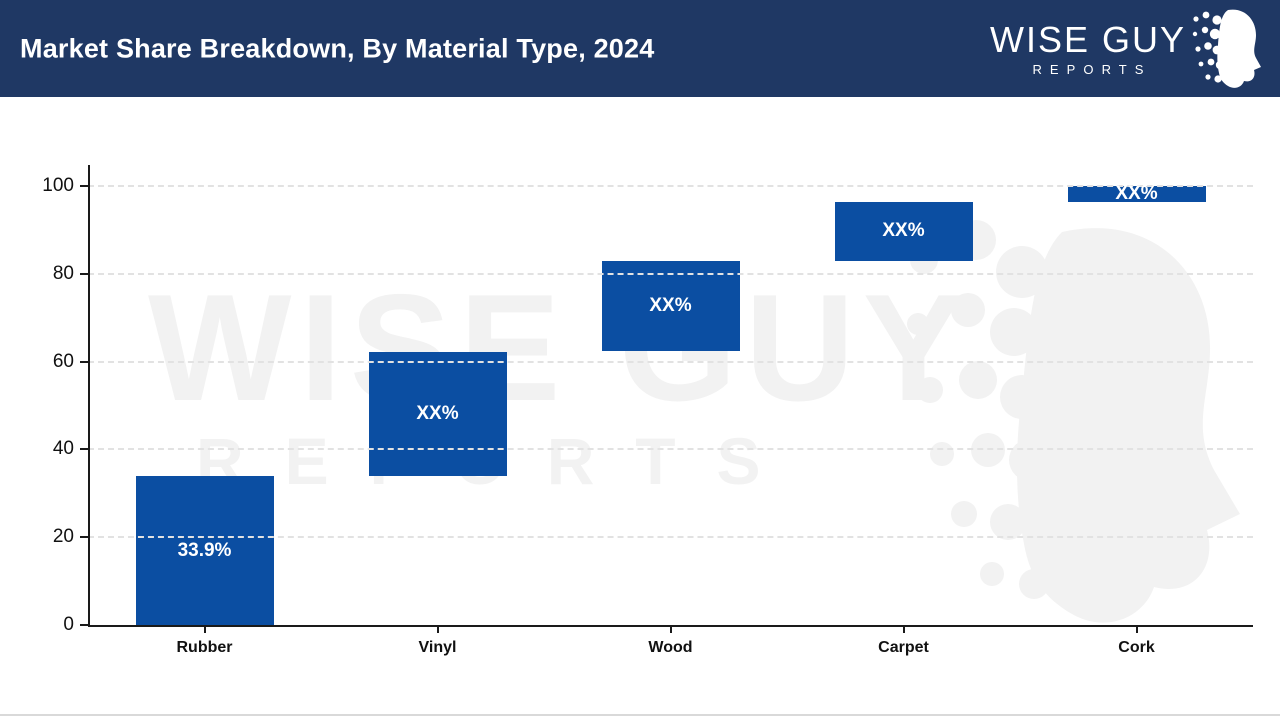 This screenshot has width=1280, height=720. I want to click on bar-vinyl, so click(437, 414).